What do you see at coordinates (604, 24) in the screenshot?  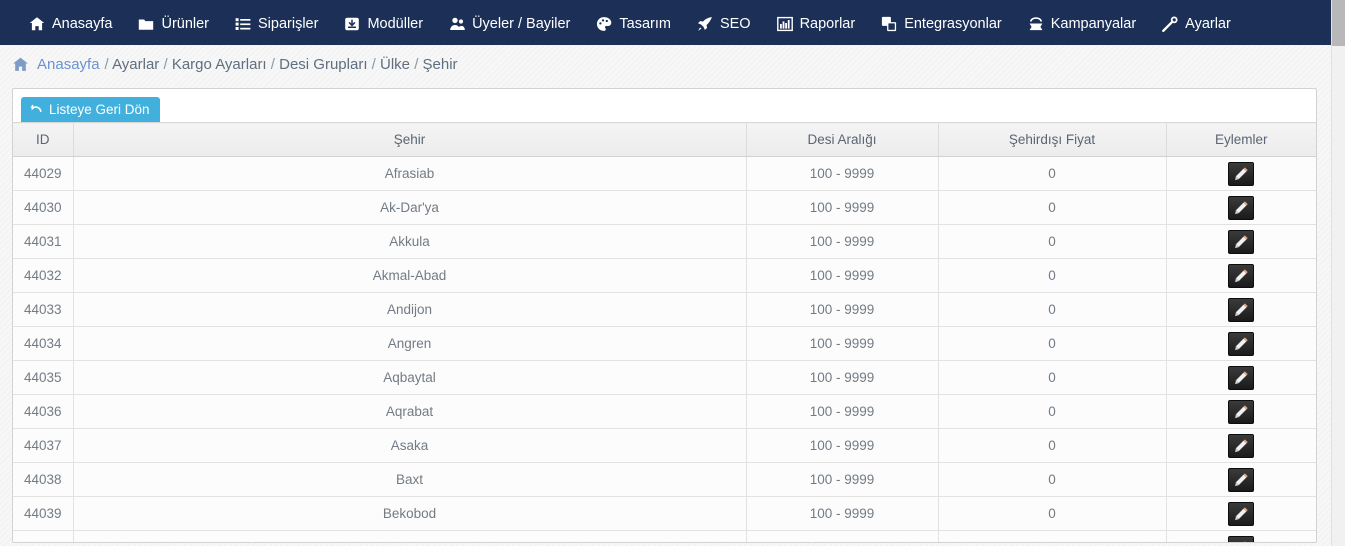 I see `palette-icon` at bounding box center [604, 24].